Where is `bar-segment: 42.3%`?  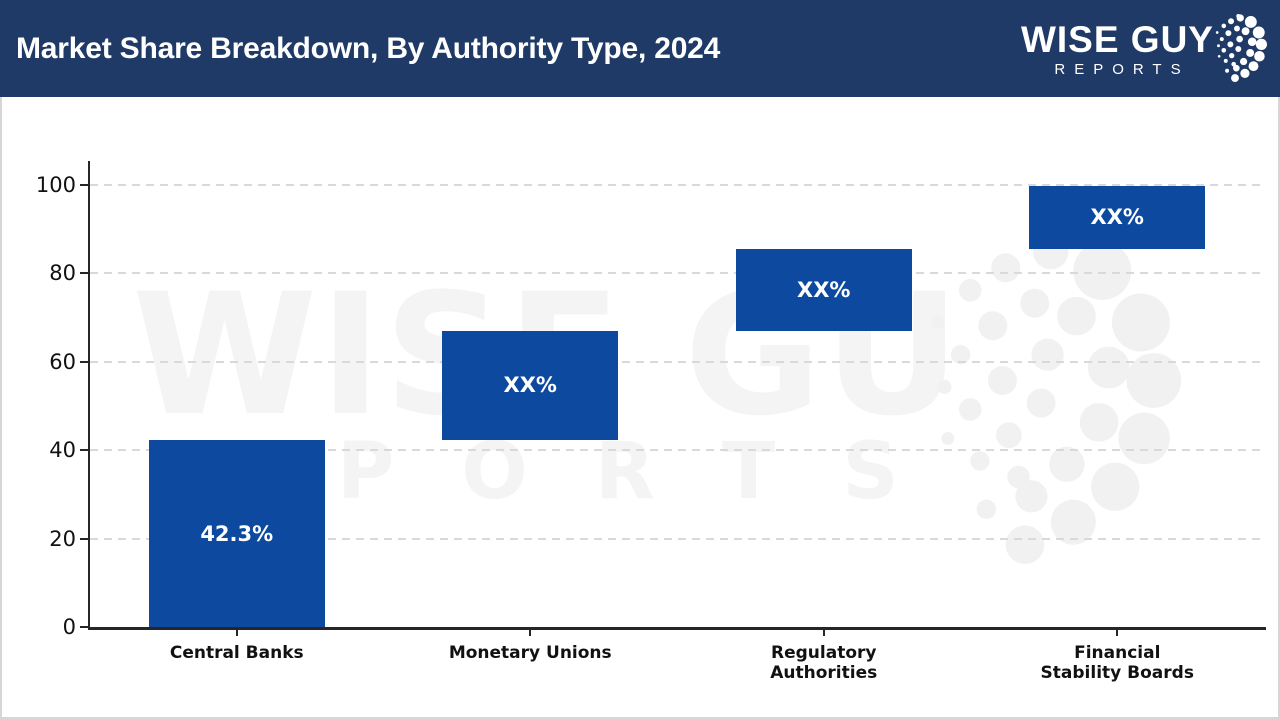
bar-segment: 42.3% is located at coordinates (236, 533).